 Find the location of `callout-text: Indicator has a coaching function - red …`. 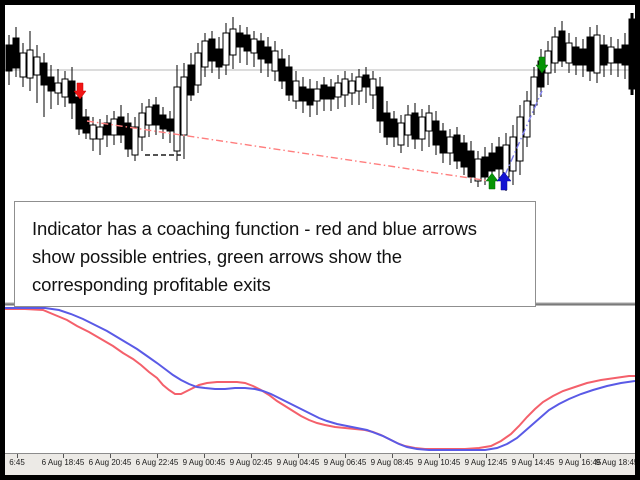

callout-text: Indicator has a coaching function - red … is located at coordinates (254, 256).